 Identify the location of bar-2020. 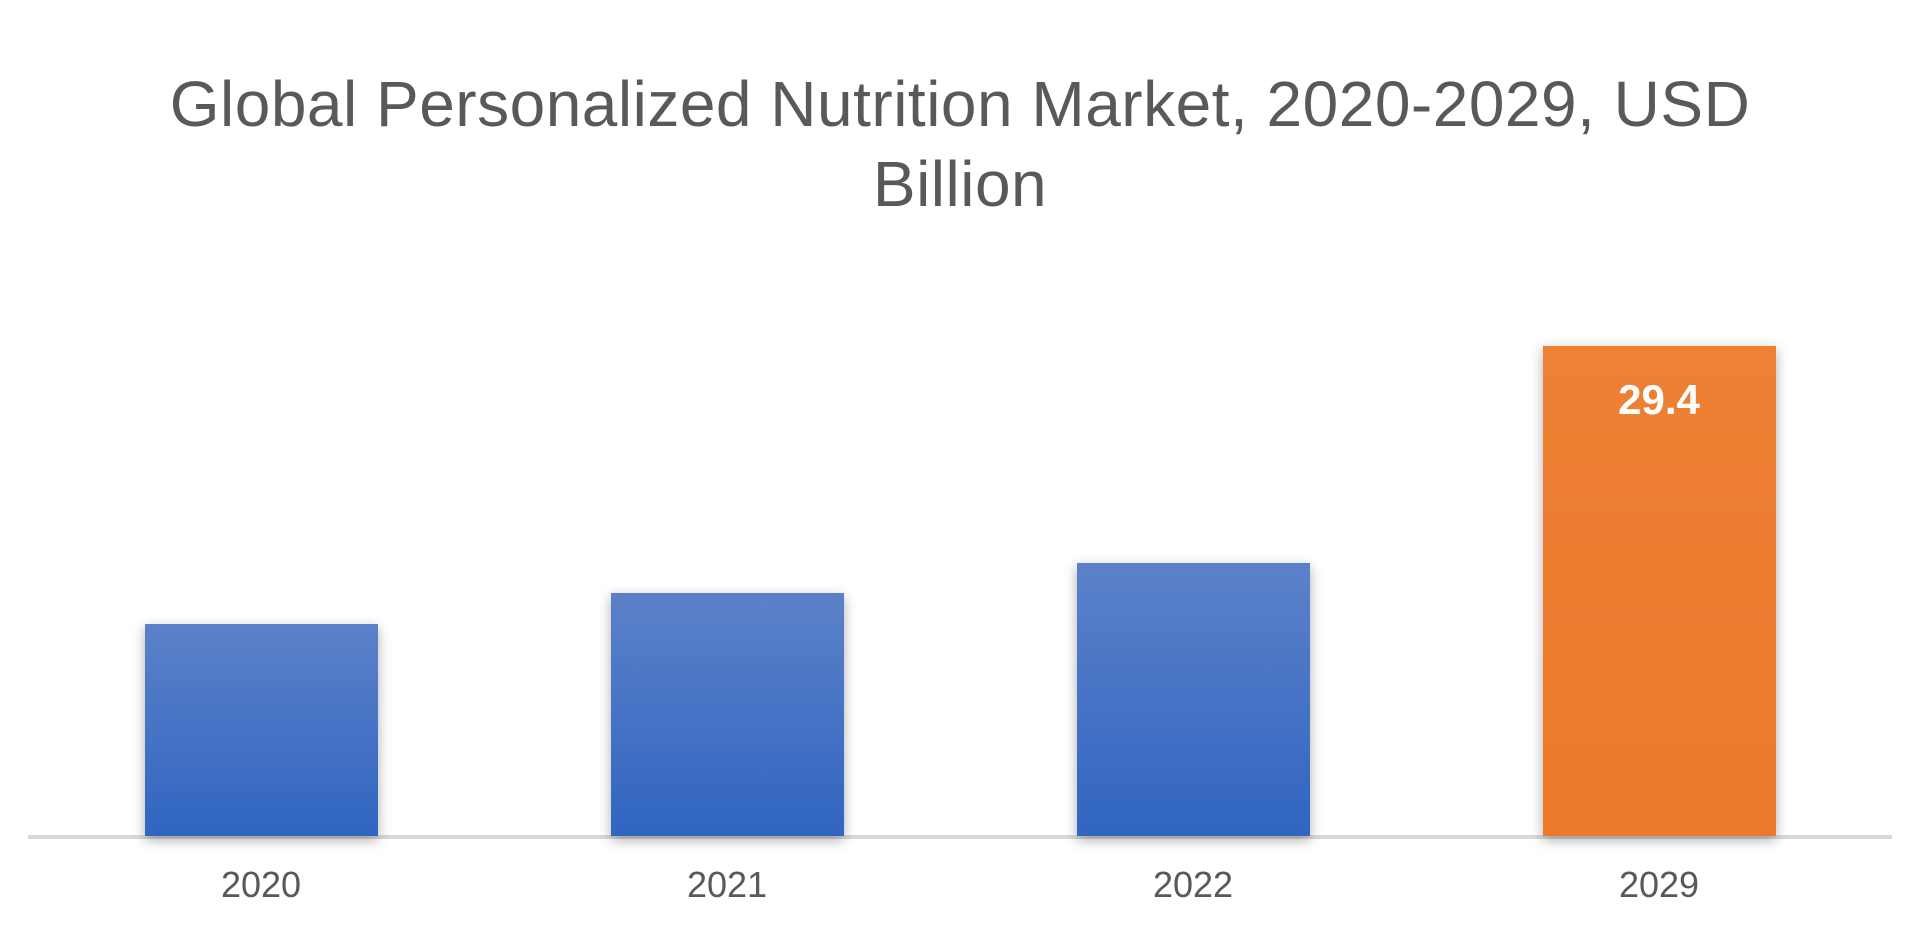
(261, 730).